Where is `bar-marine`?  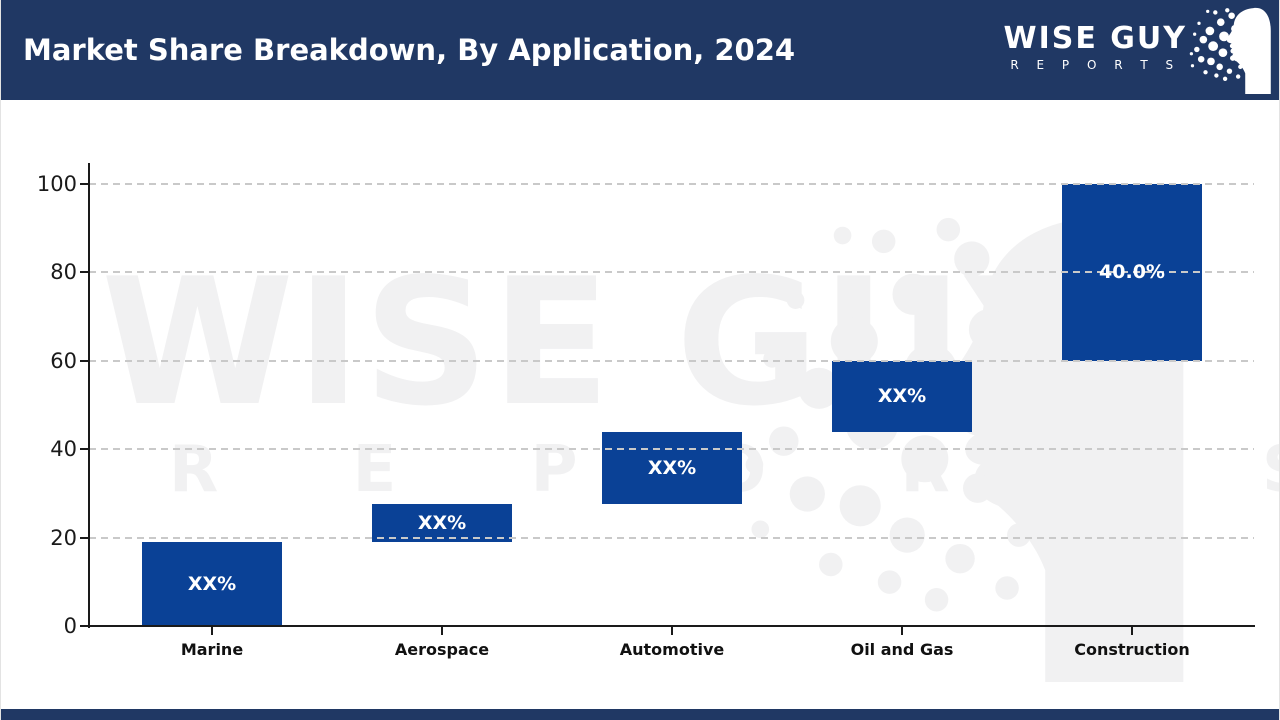 bar-marine is located at coordinates (212, 584).